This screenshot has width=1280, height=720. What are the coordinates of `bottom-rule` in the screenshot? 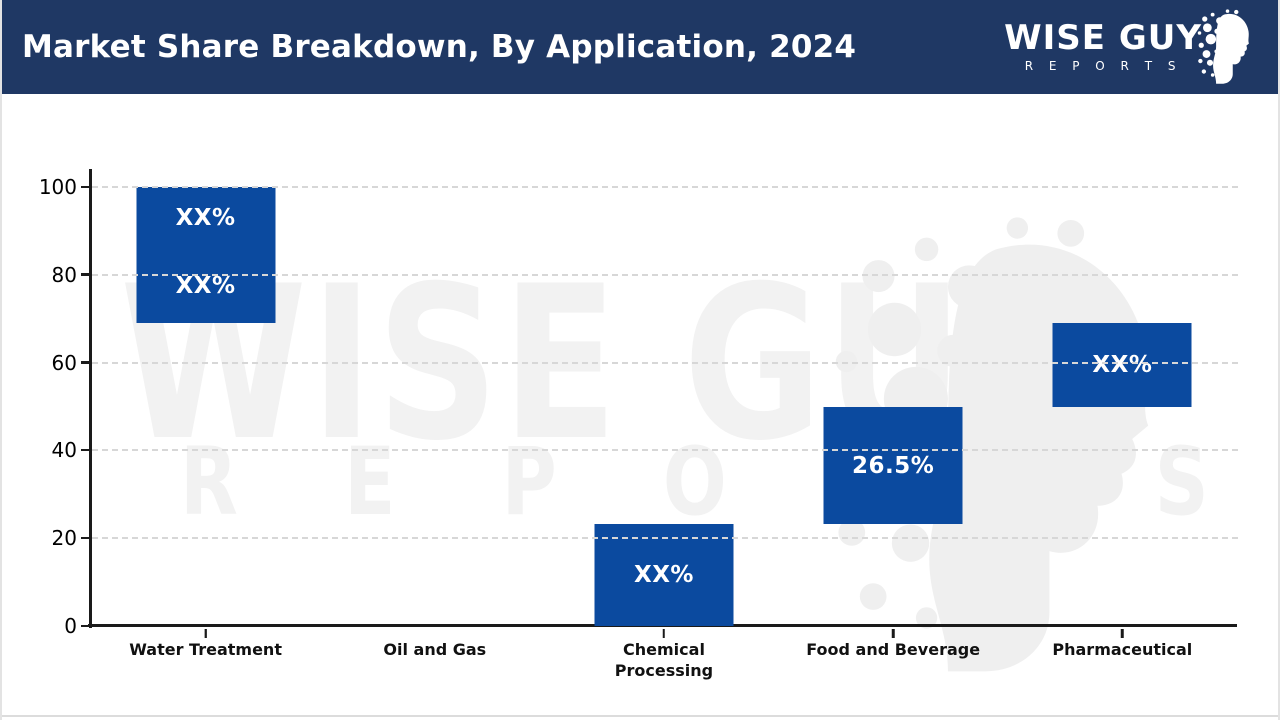 It's located at (640, 716).